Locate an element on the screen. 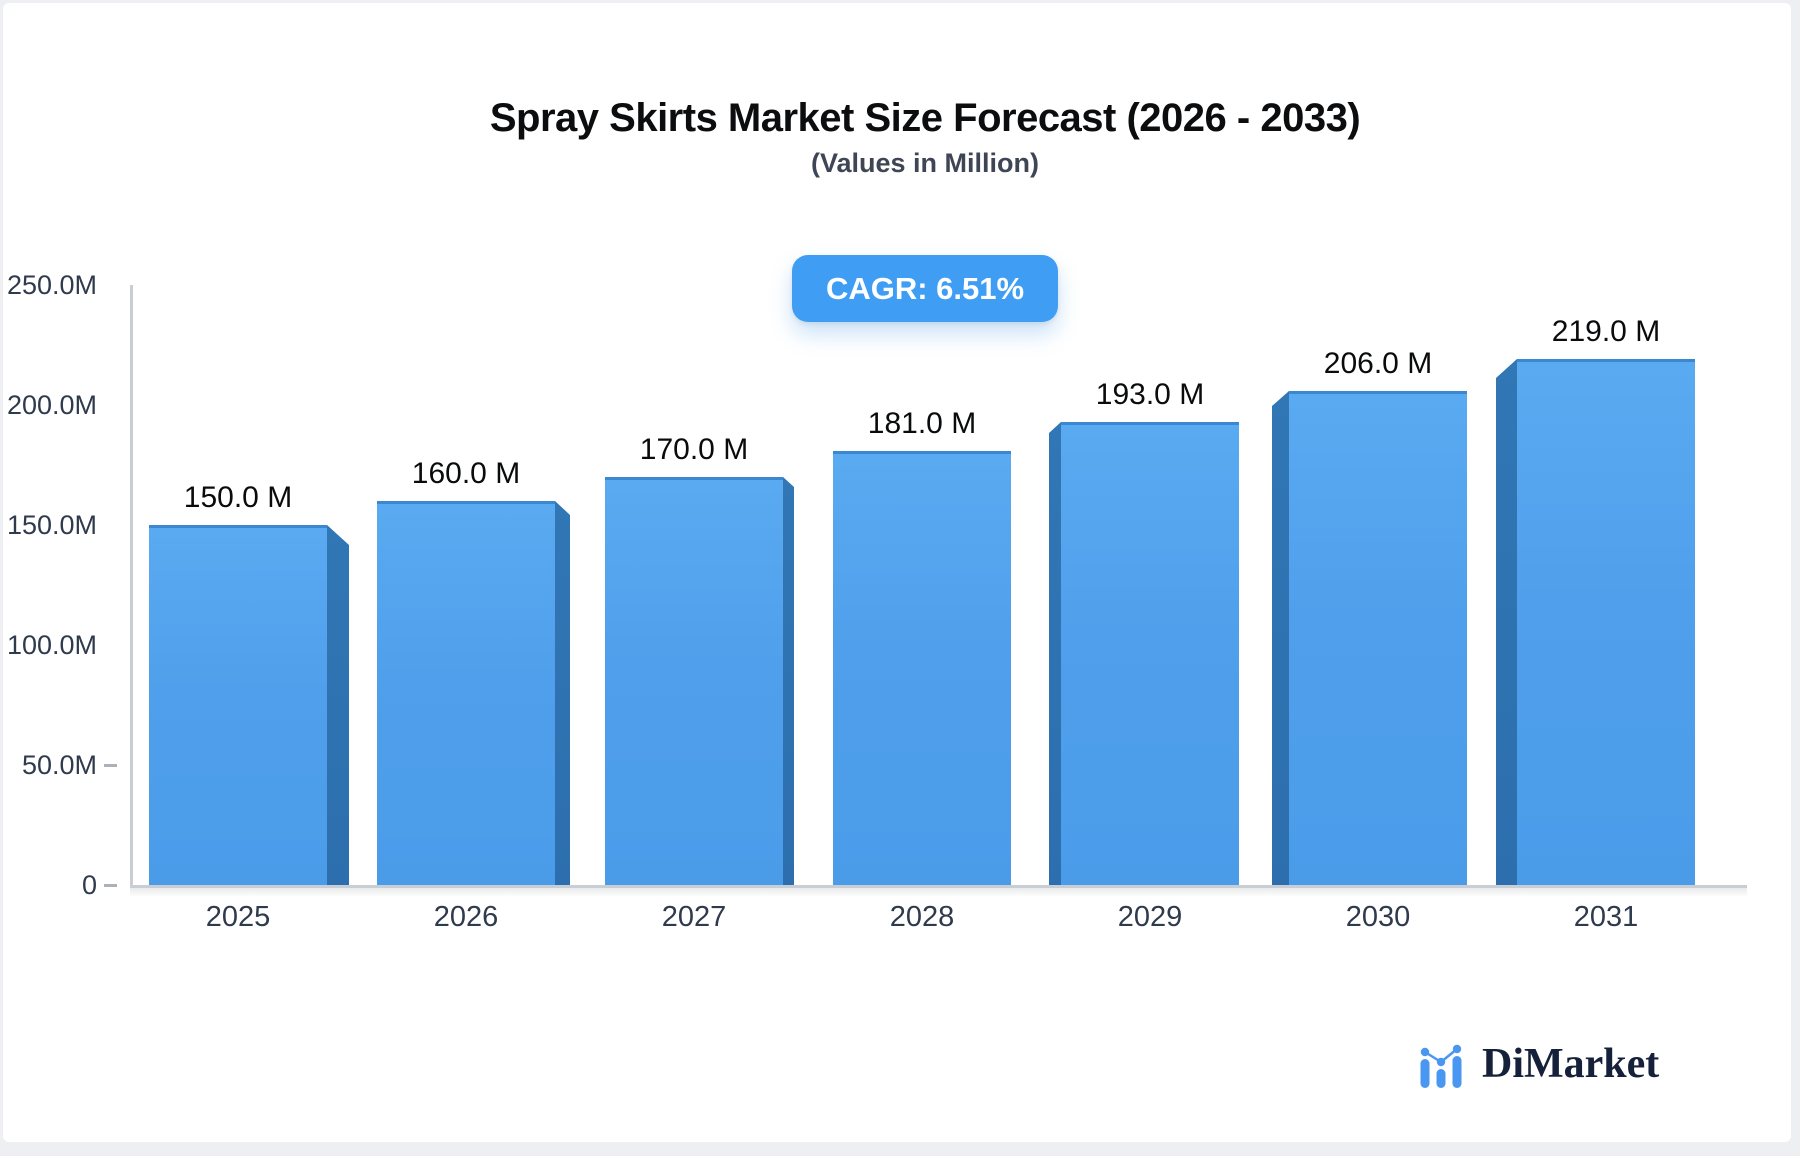  bar-value-label: 193.0 M is located at coordinates (1150, 394).